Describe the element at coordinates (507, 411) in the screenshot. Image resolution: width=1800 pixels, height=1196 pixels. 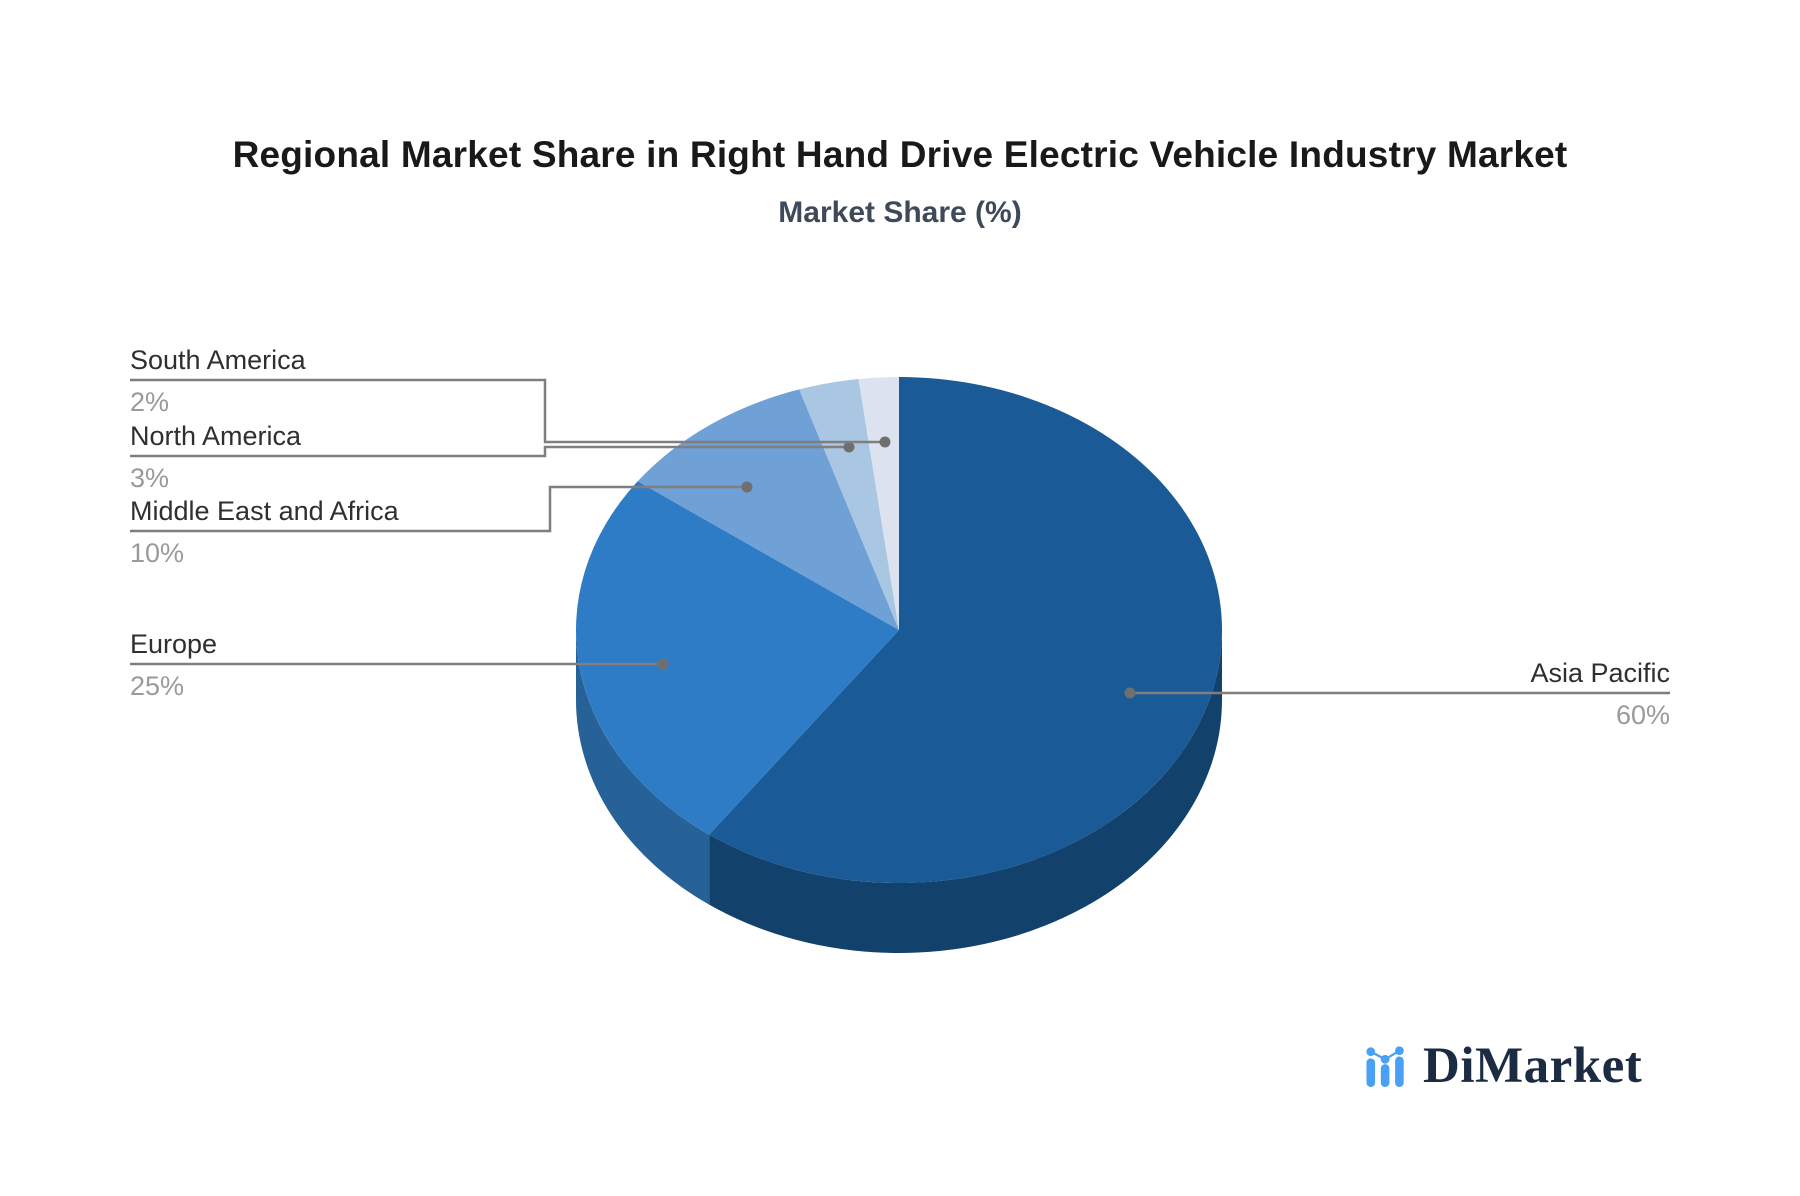
I see `callout-connector-south-america` at that location.